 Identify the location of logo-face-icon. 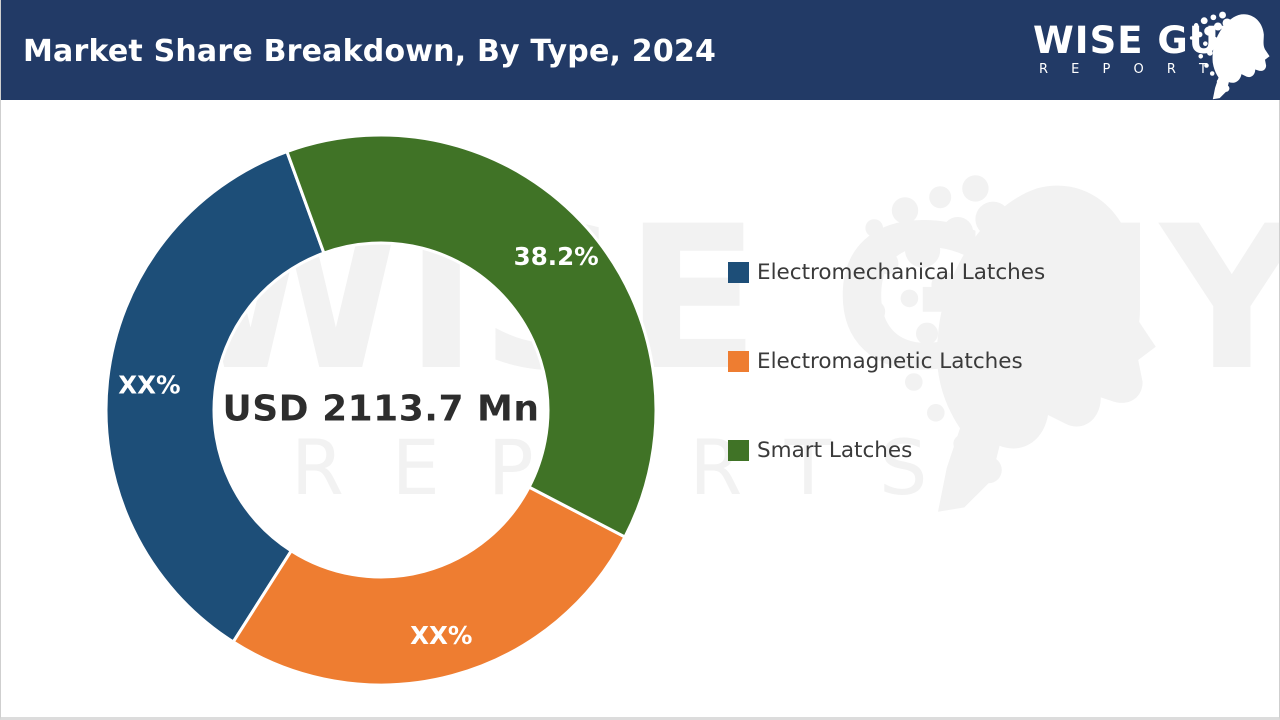
(1229, 55).